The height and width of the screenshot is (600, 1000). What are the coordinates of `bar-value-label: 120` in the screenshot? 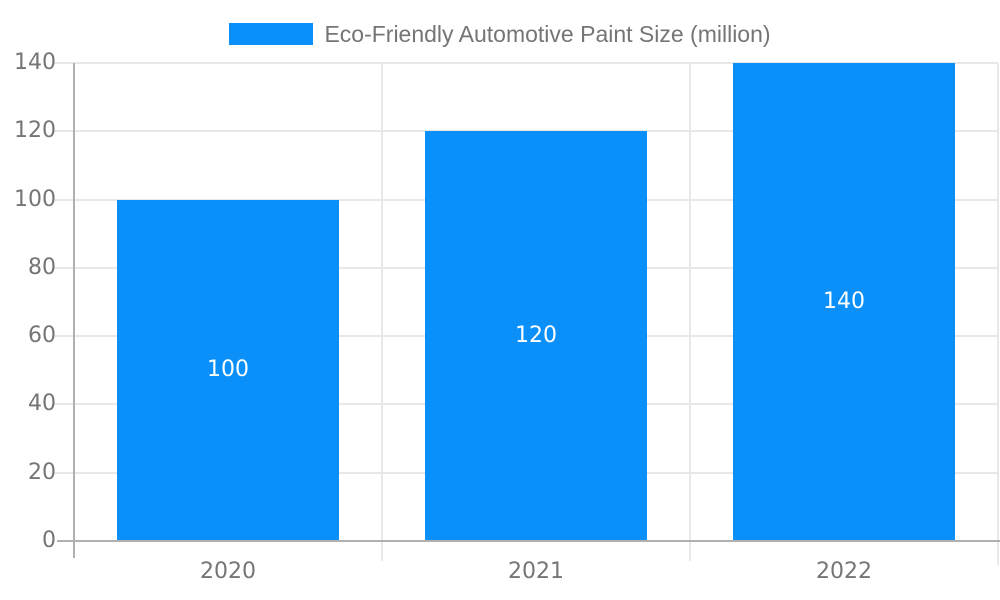 It's located at (535, 336).